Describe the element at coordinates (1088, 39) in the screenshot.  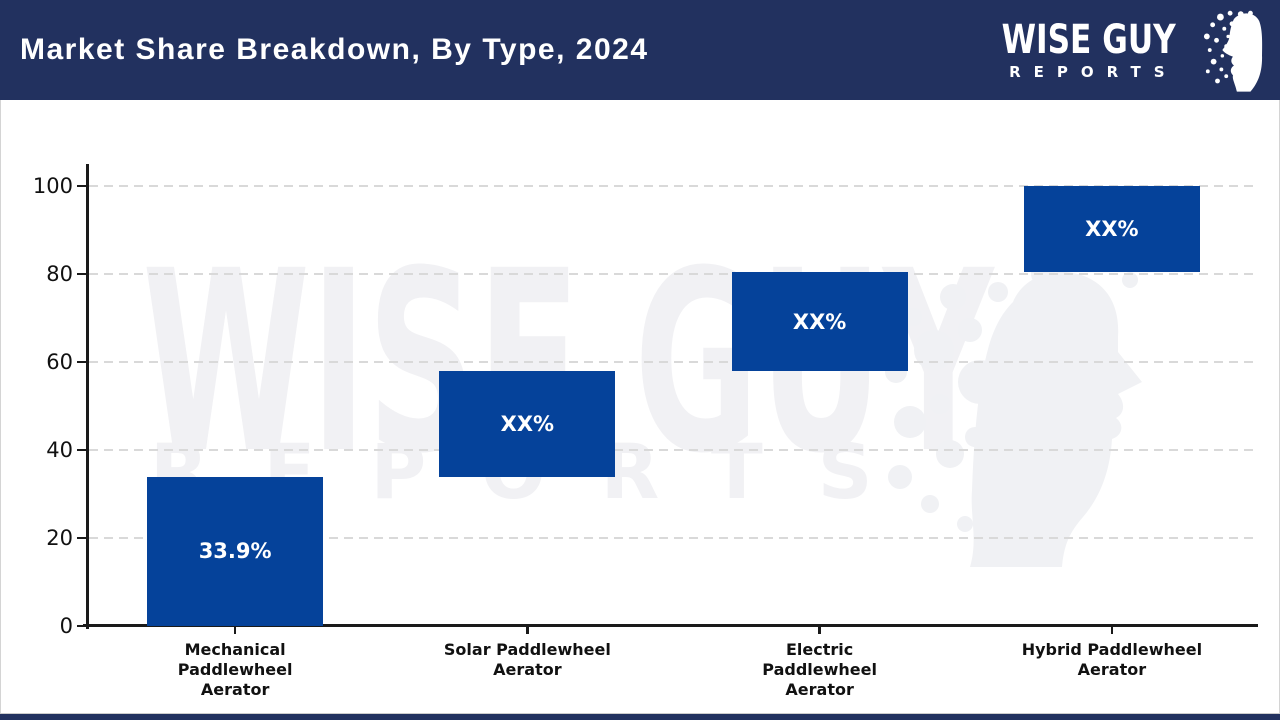
I see `logo-wordmark: WISE GUY` at that location.